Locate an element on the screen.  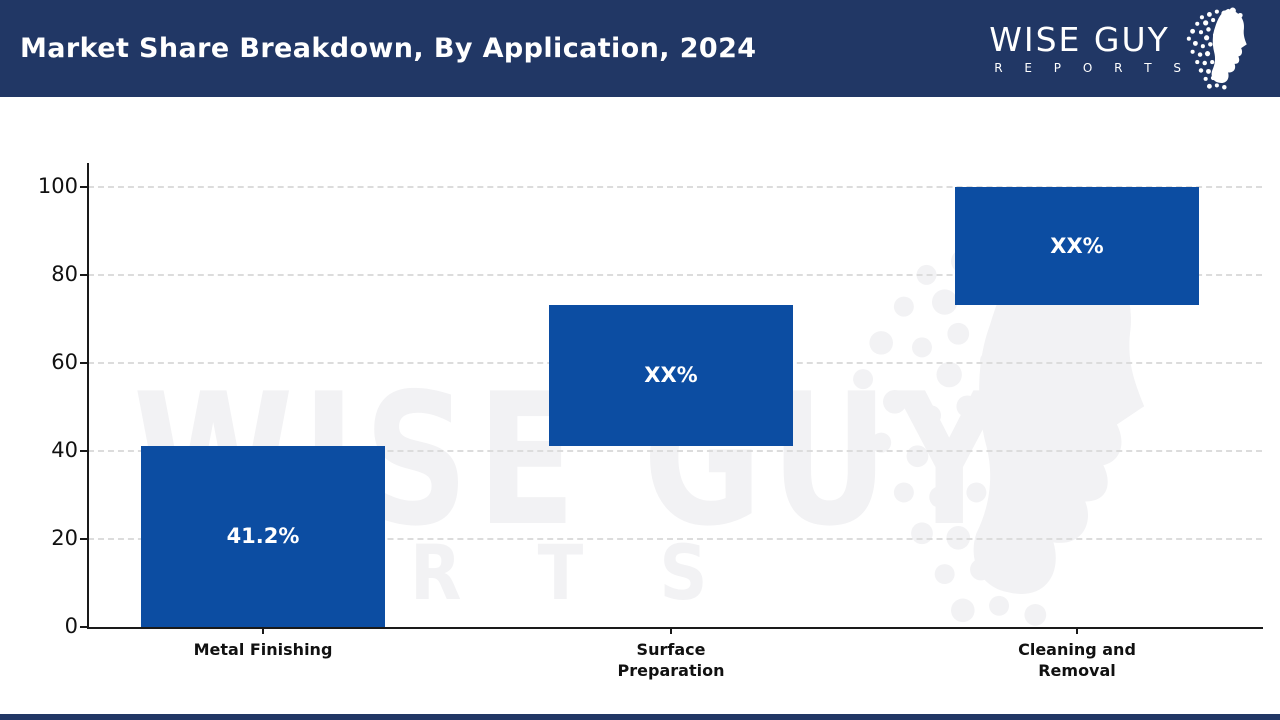
bar-value-label-2: XX% is located at coordinates (671, 375).